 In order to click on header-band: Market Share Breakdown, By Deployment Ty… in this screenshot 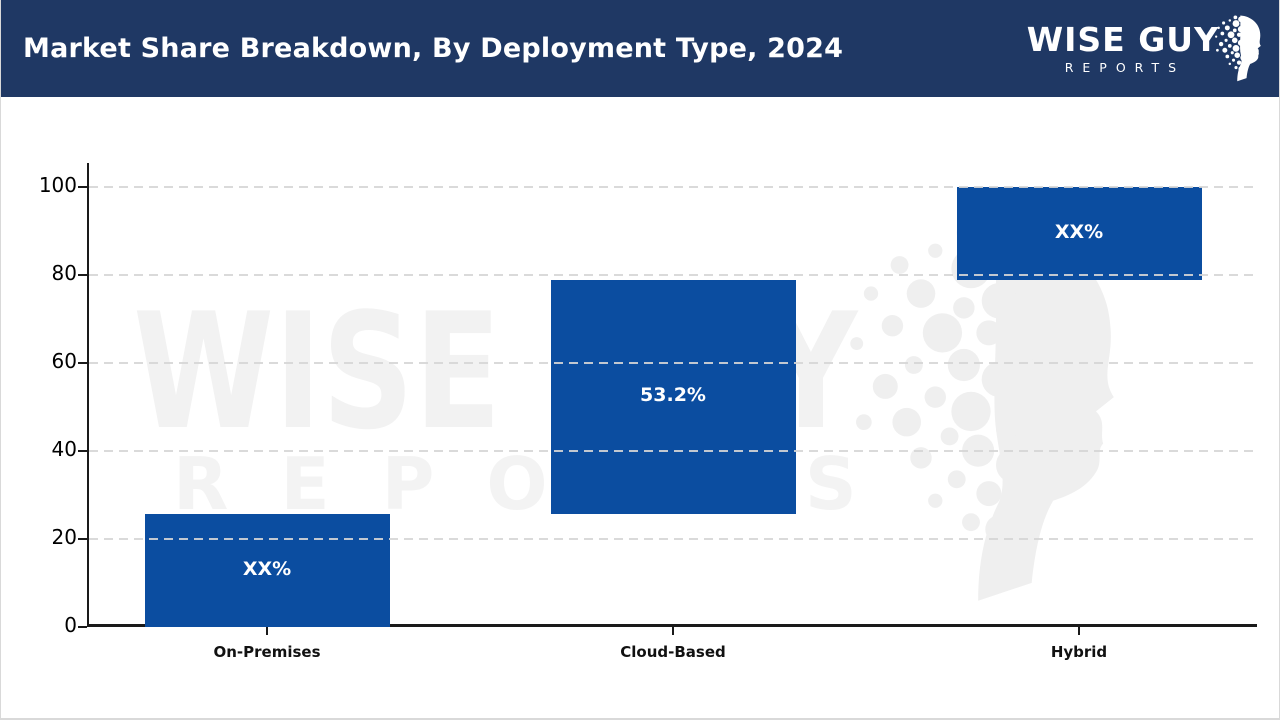, I will do `click(640, 48)`.